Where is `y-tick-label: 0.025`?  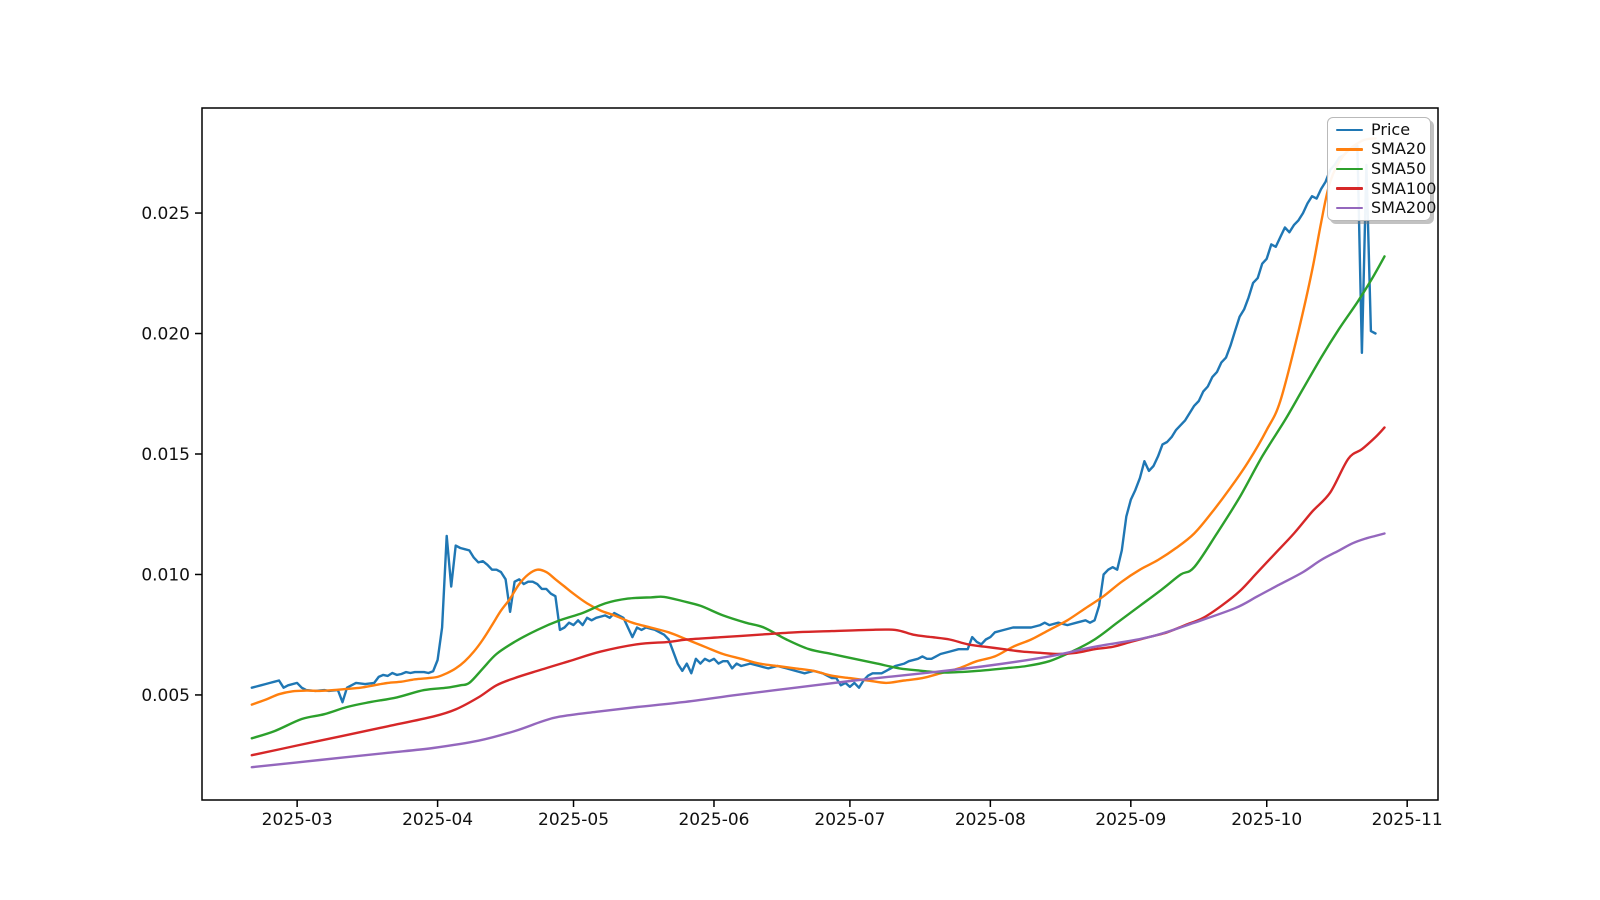
y-tick-label: 0.025 is located at coordinates (165, 214).